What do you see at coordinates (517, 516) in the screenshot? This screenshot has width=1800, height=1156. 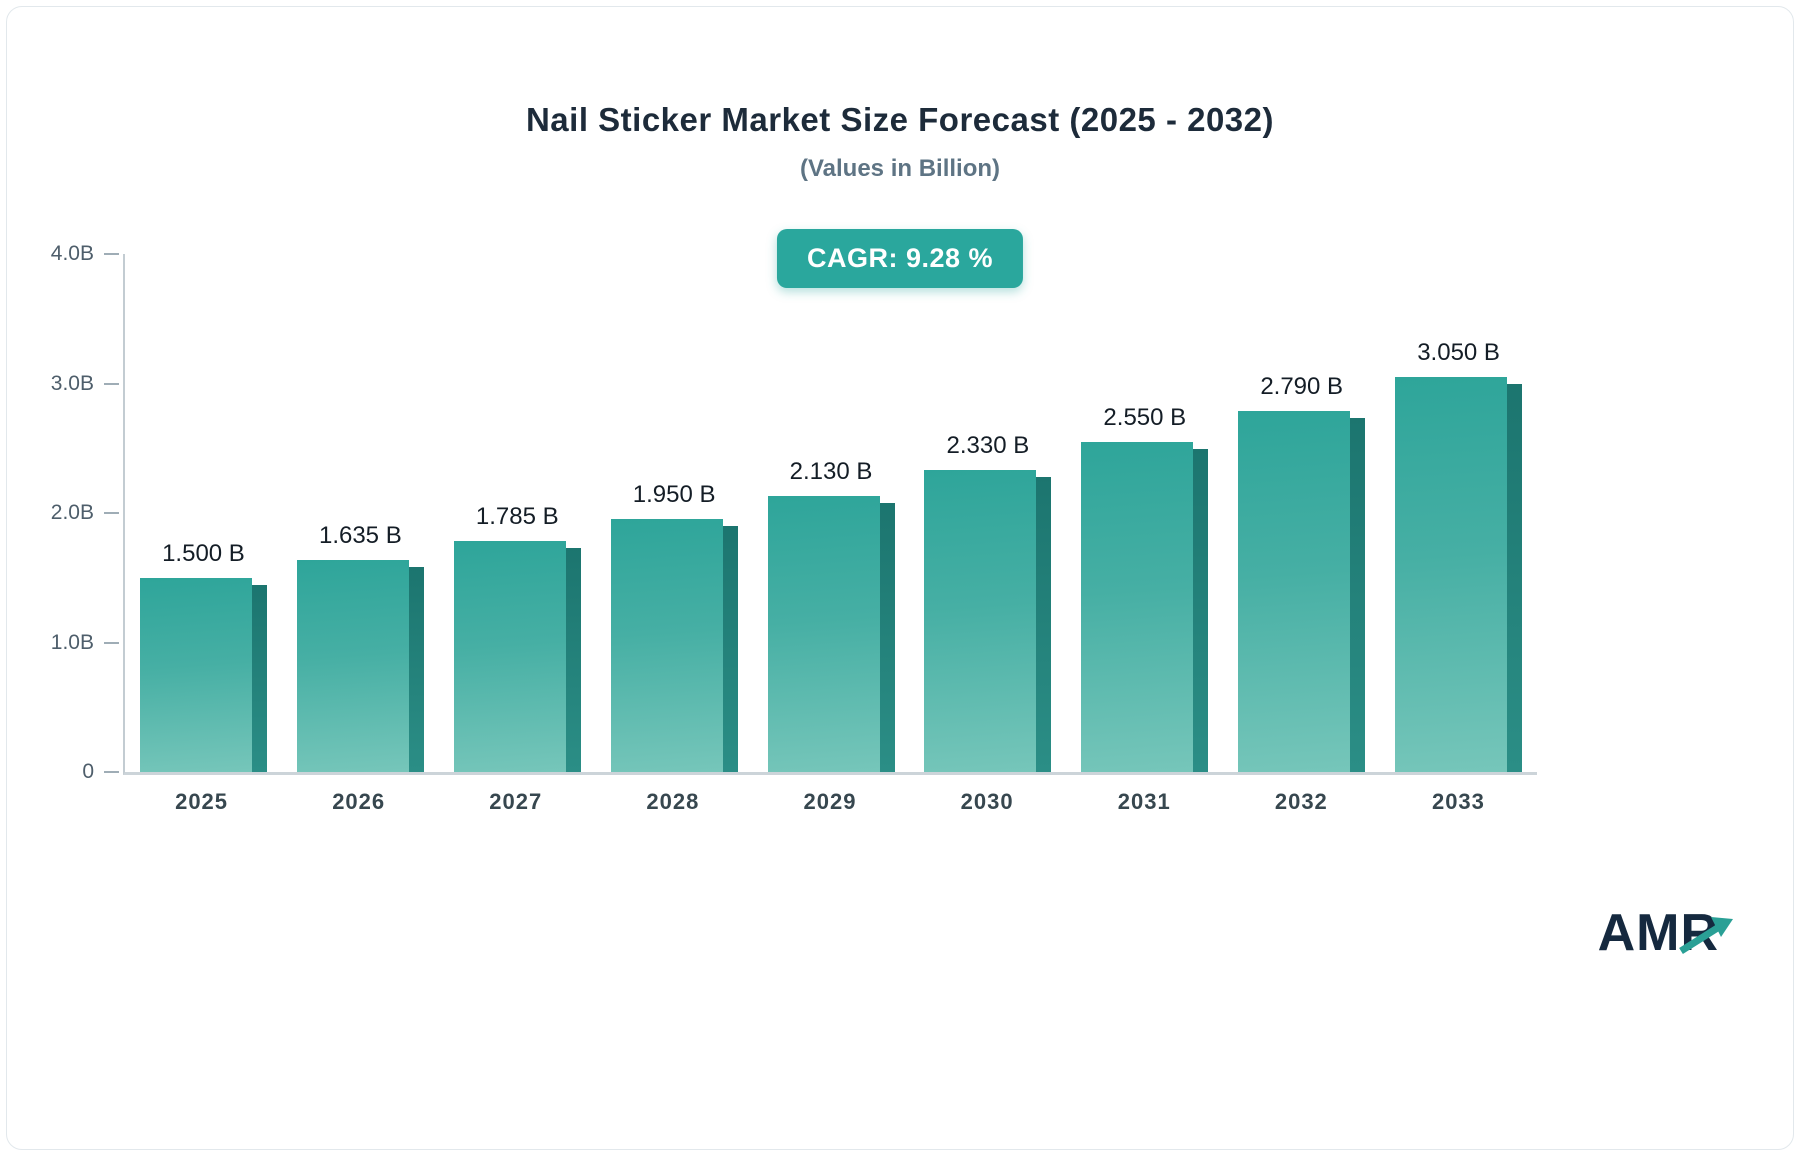 I see `bar-value-label: 1.785 B` at bounding box center [517, 516].